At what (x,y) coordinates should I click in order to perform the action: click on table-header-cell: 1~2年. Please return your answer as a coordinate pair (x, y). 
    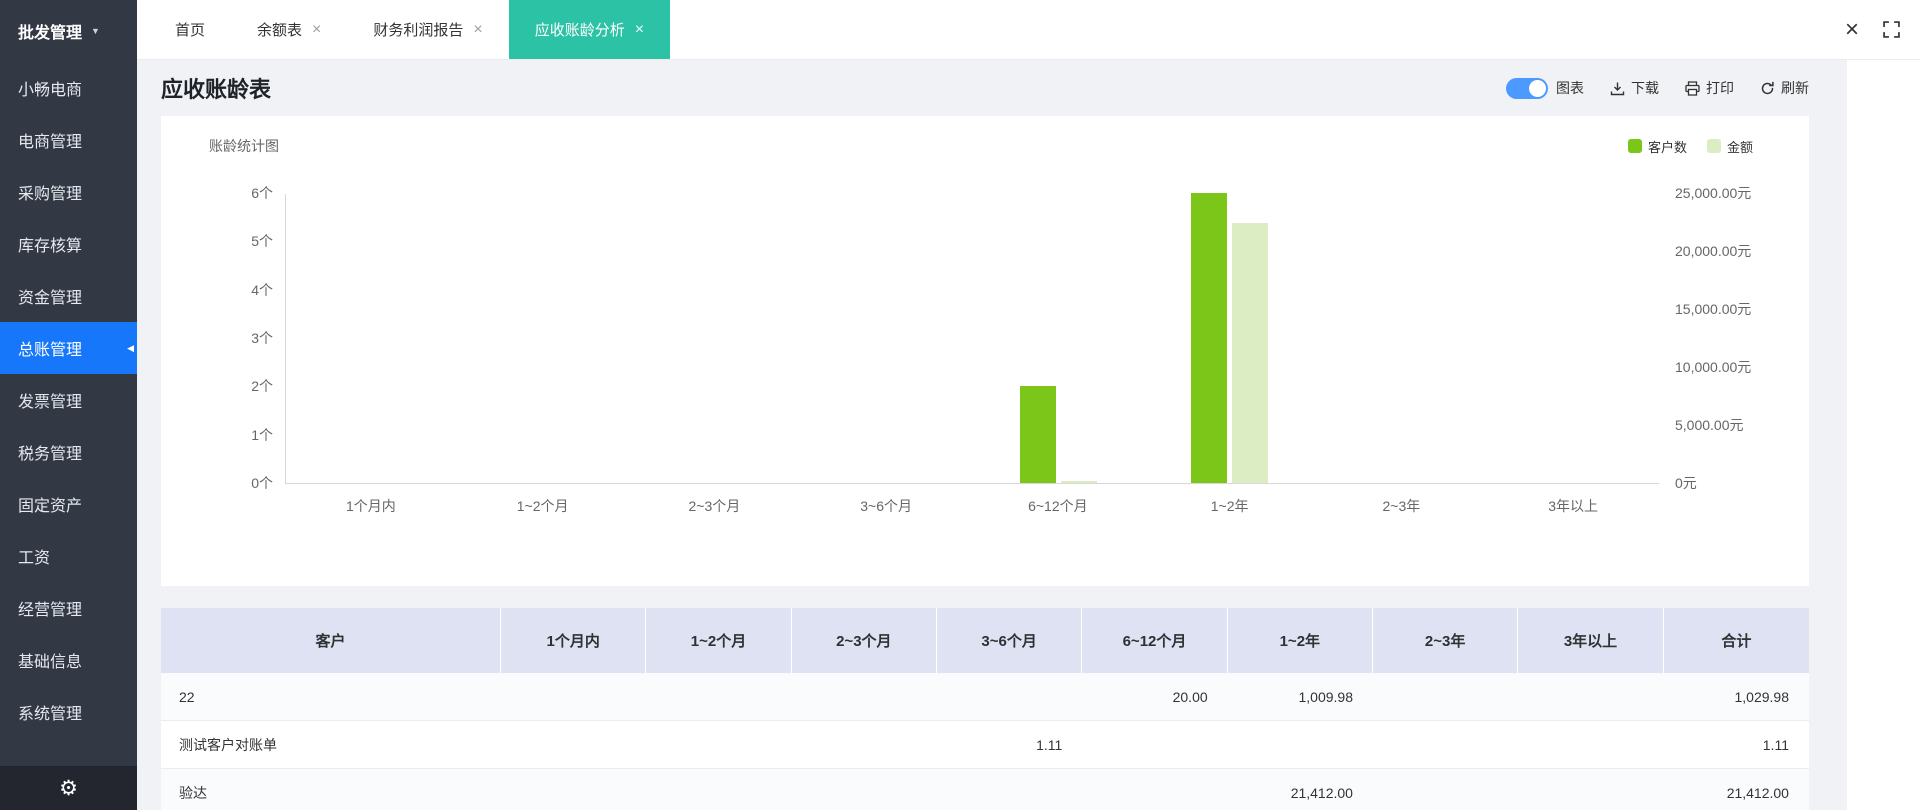
    Looking at the image, I should click on (1300, 640).